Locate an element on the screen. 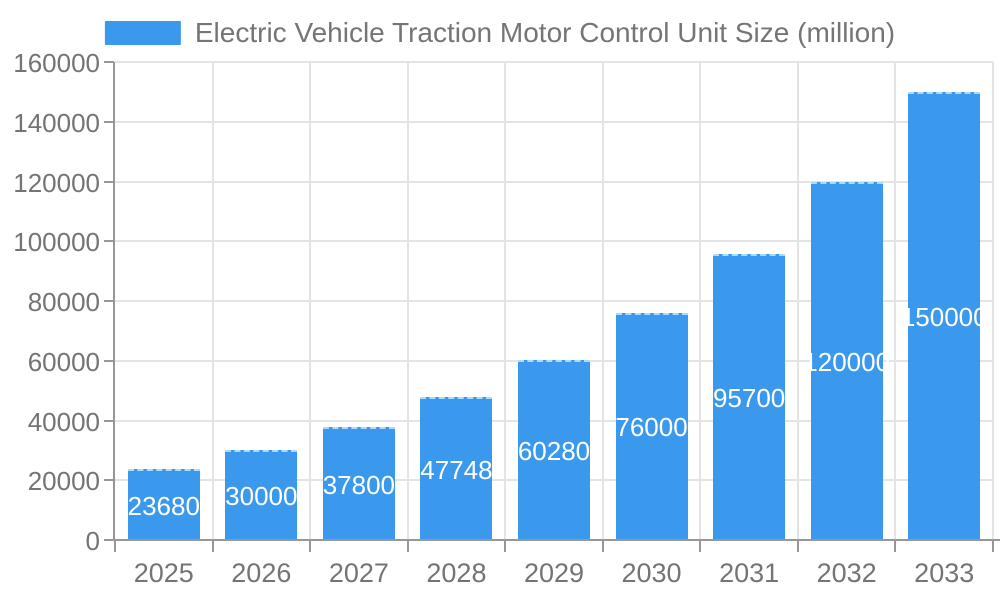 The height and width of the screenshot is (600, 1000). bar-value-label: 120000 is located at coordinates (847, 361).